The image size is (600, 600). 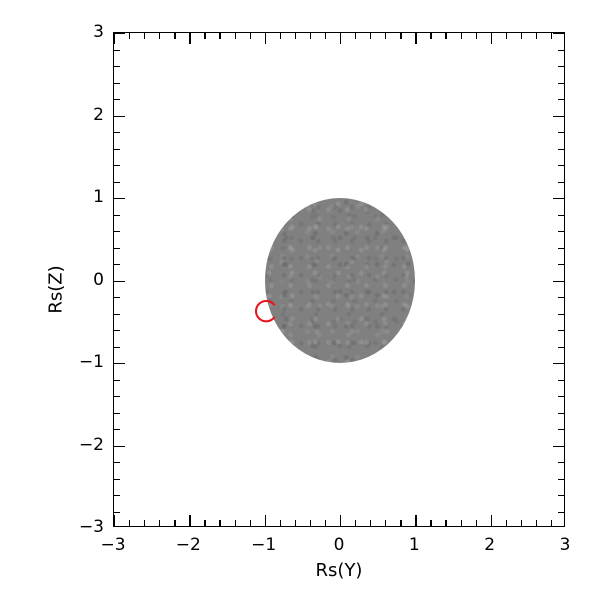 I want to click on y-tick-label: −1, so click(x=91, y=362).